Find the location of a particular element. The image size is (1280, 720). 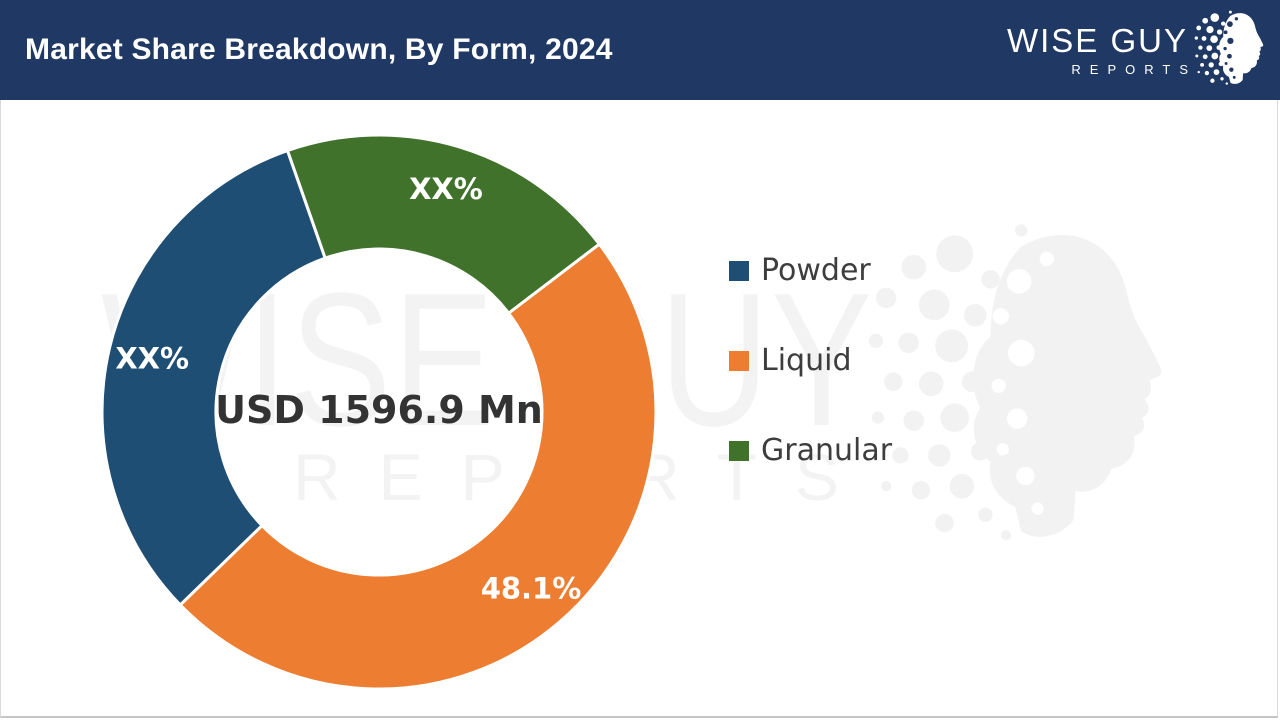

legend-label-liquid: Liquid is located at coordinates (806, 360).